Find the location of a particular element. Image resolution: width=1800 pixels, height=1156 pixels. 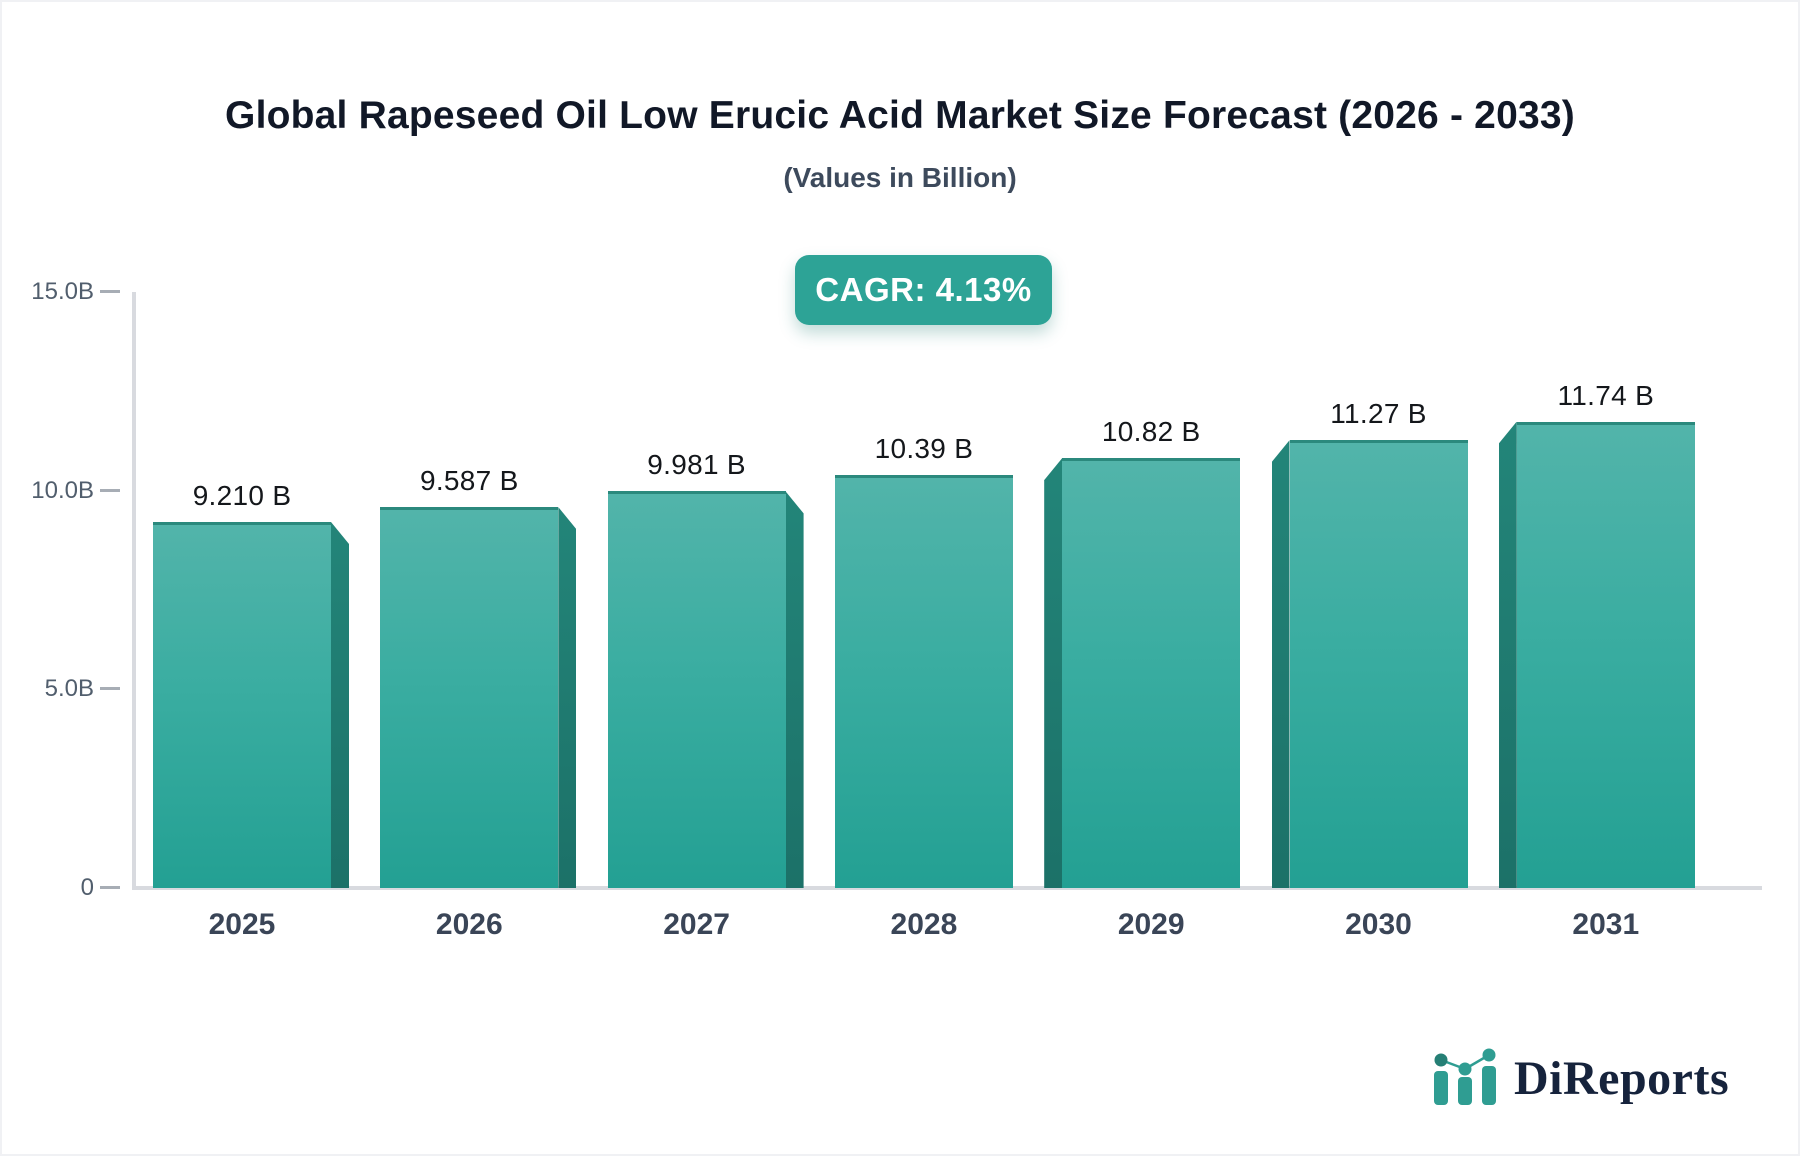

bar-value-label: 9.587 B is located at coordinates (469, 481).